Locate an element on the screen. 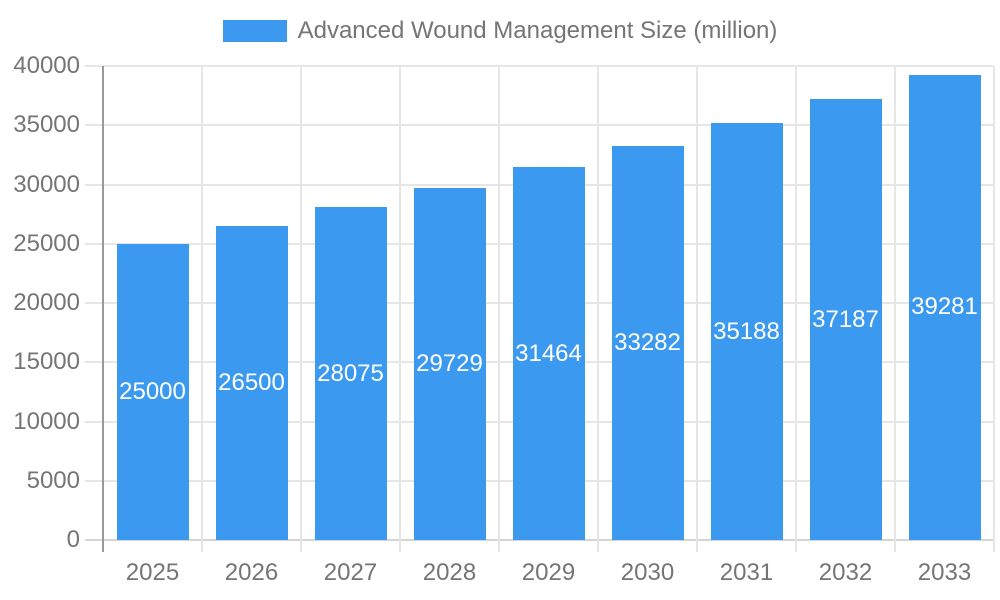 The image size is (1000, 600). x-tick-label: 2029 is located at coordinates (548, 572).